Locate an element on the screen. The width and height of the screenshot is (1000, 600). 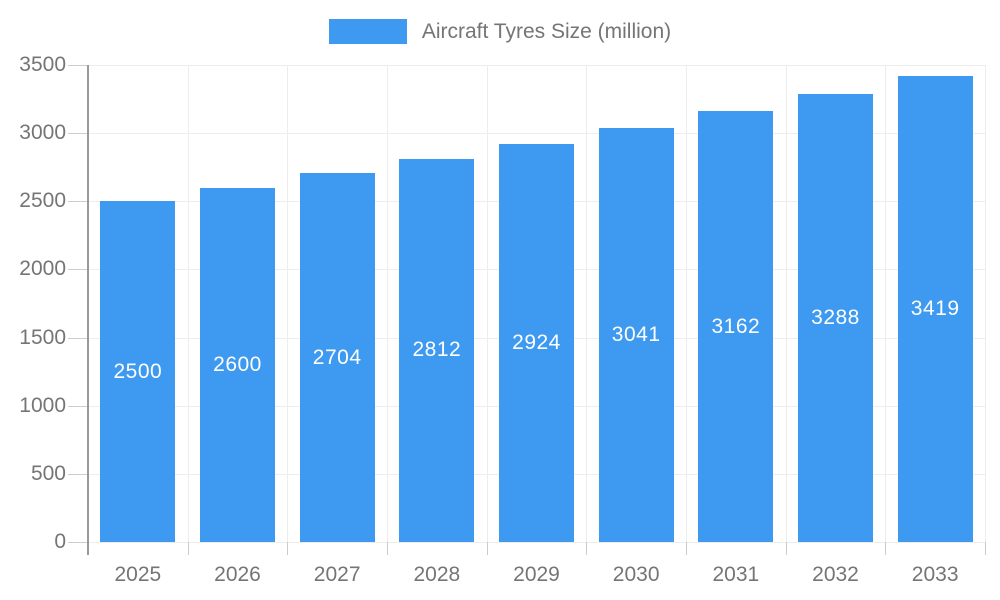
y-tick-label: 2000 is located at coordinates (42, 269).